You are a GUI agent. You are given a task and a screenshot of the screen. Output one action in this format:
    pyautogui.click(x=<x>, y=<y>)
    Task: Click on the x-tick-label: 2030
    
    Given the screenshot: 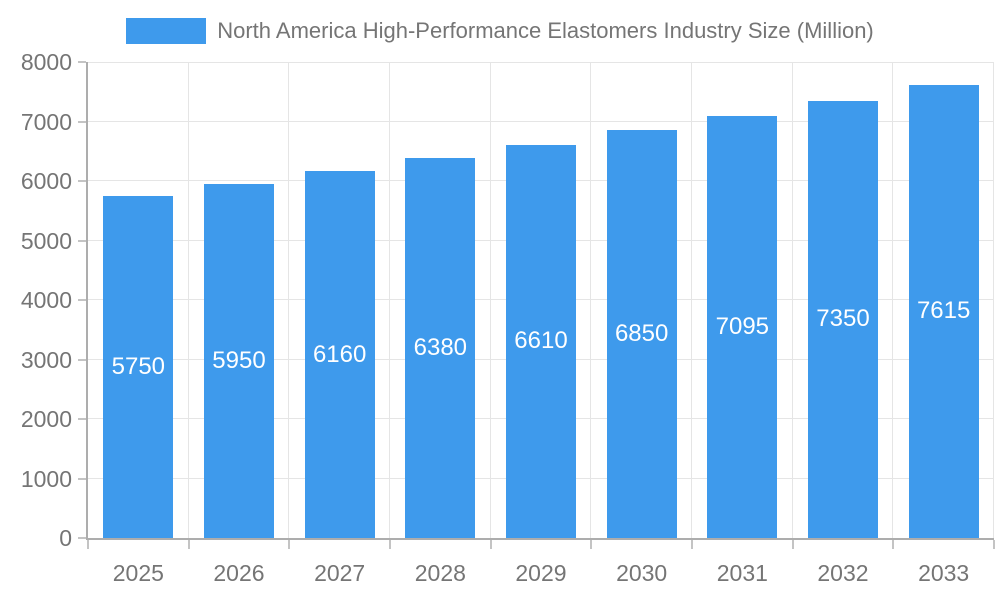 What is the action you would take?
    pyautogui.click(x=642, y=573)
    